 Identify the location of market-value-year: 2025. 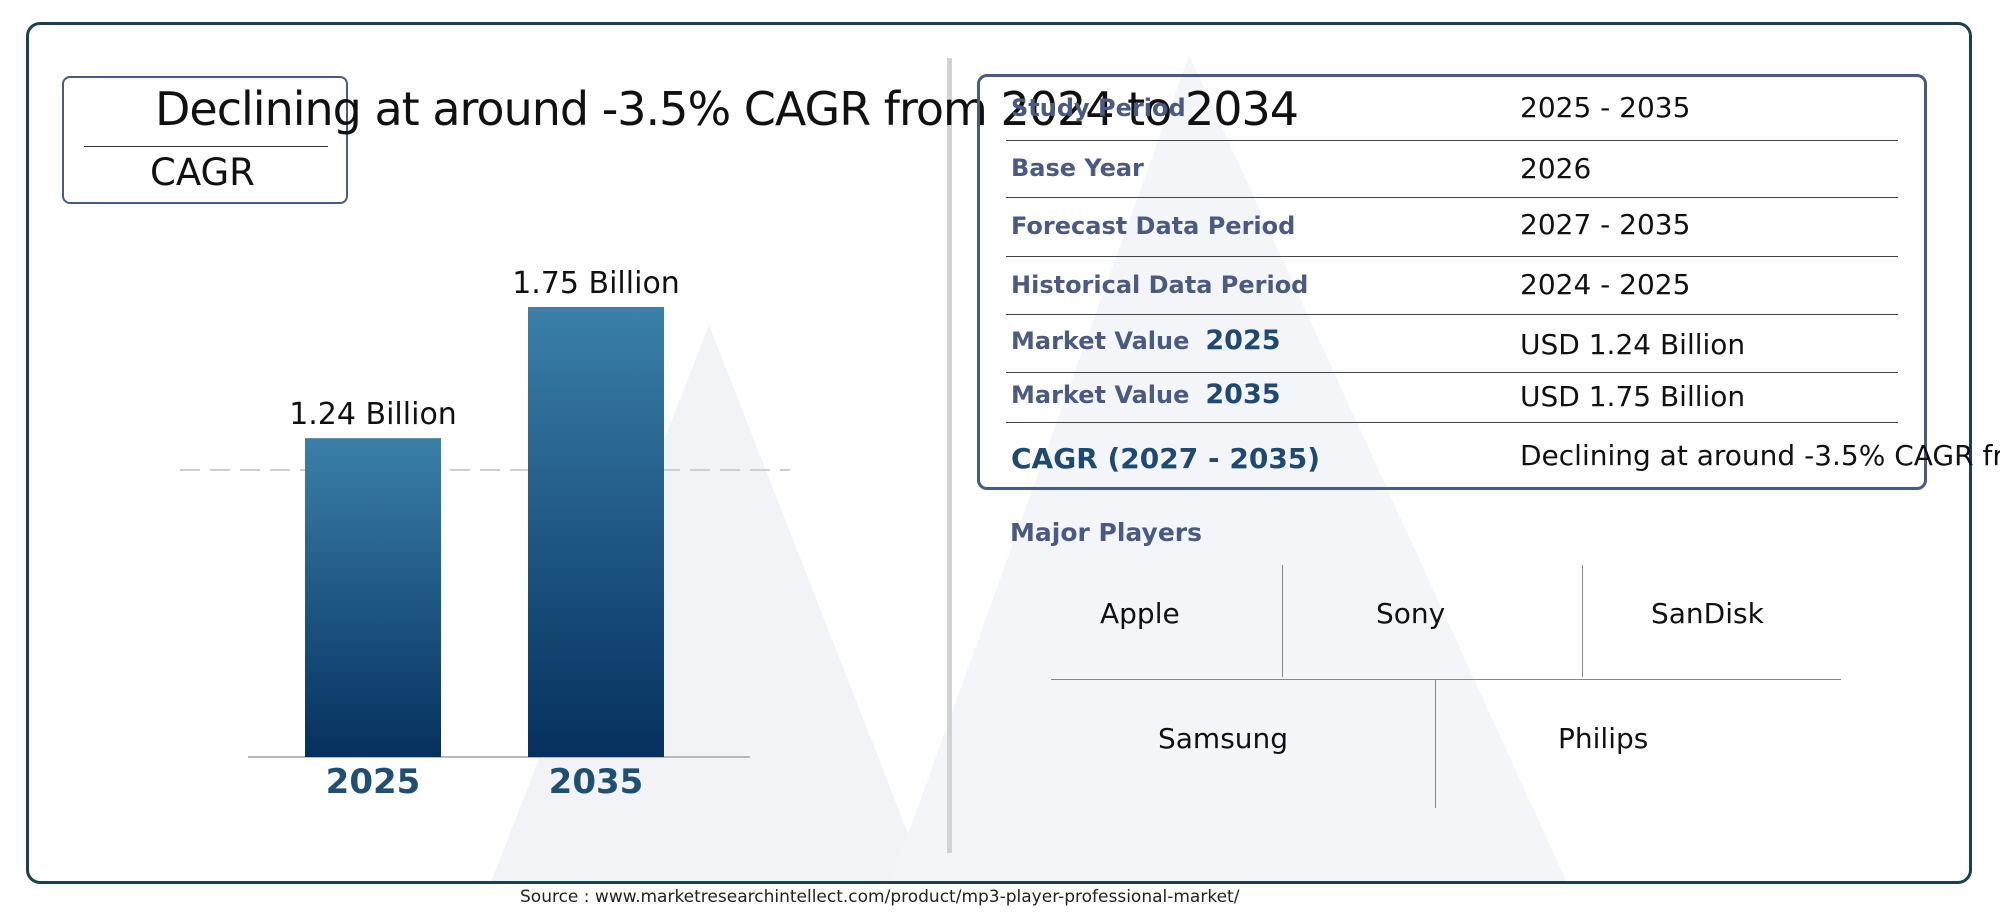
(1243, 340).